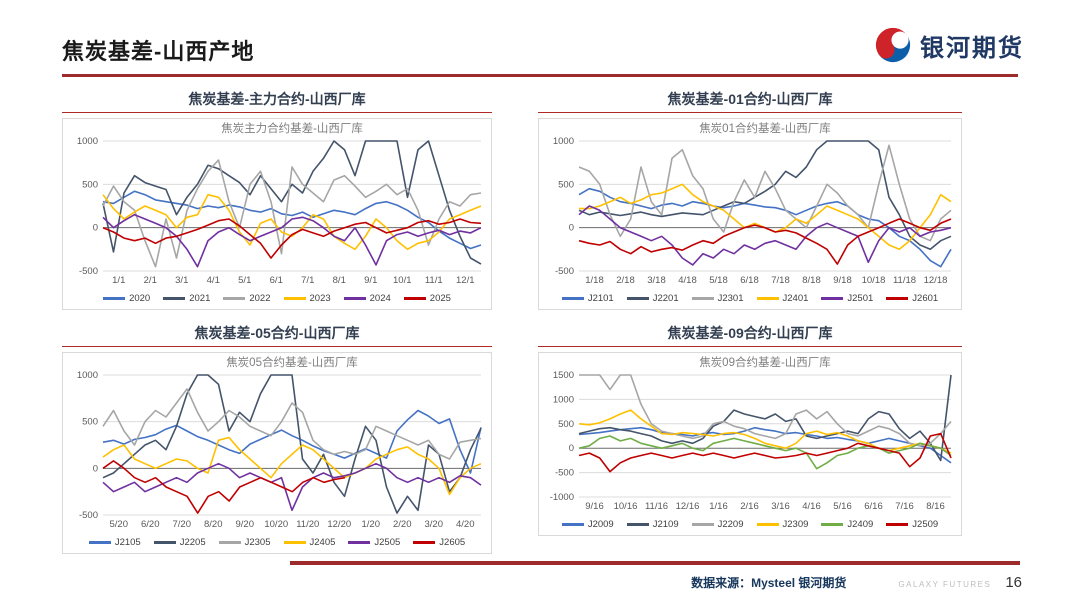 Image resolution: width=1080 pixels, height=608 pixels. Describe the element at coordinates (402, 524) in the screenshot. I see `x-tick-label: 2/20` at that location.